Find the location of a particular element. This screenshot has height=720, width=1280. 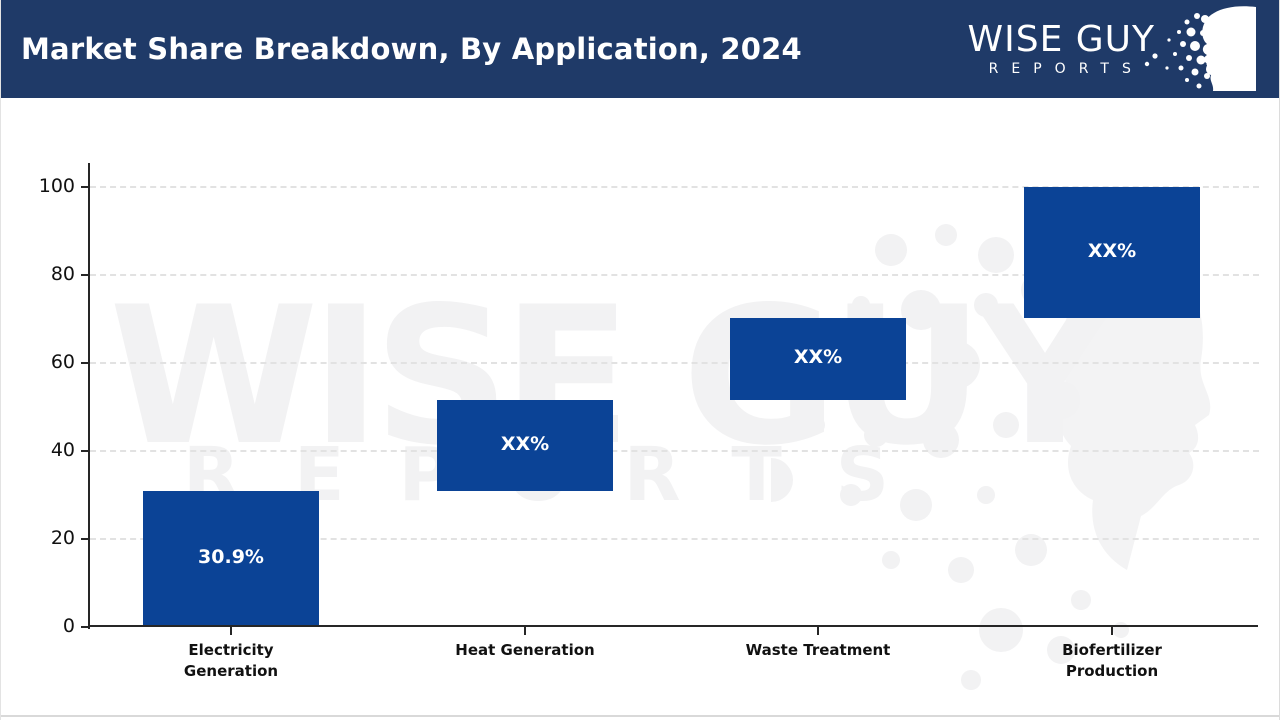

x-category-label: Heat Generation is located at coordinates (525, 650).